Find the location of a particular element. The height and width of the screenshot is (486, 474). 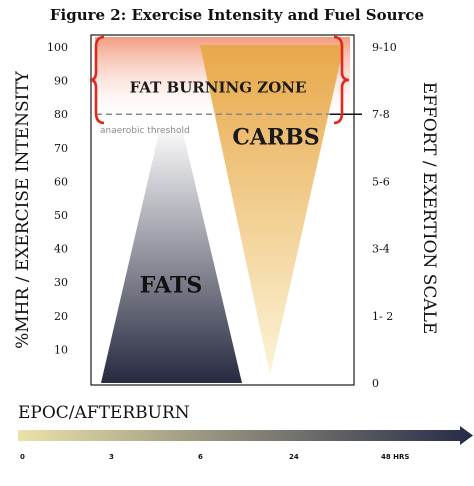

y-tick-label: 100 is located at coordinates (57, 47).